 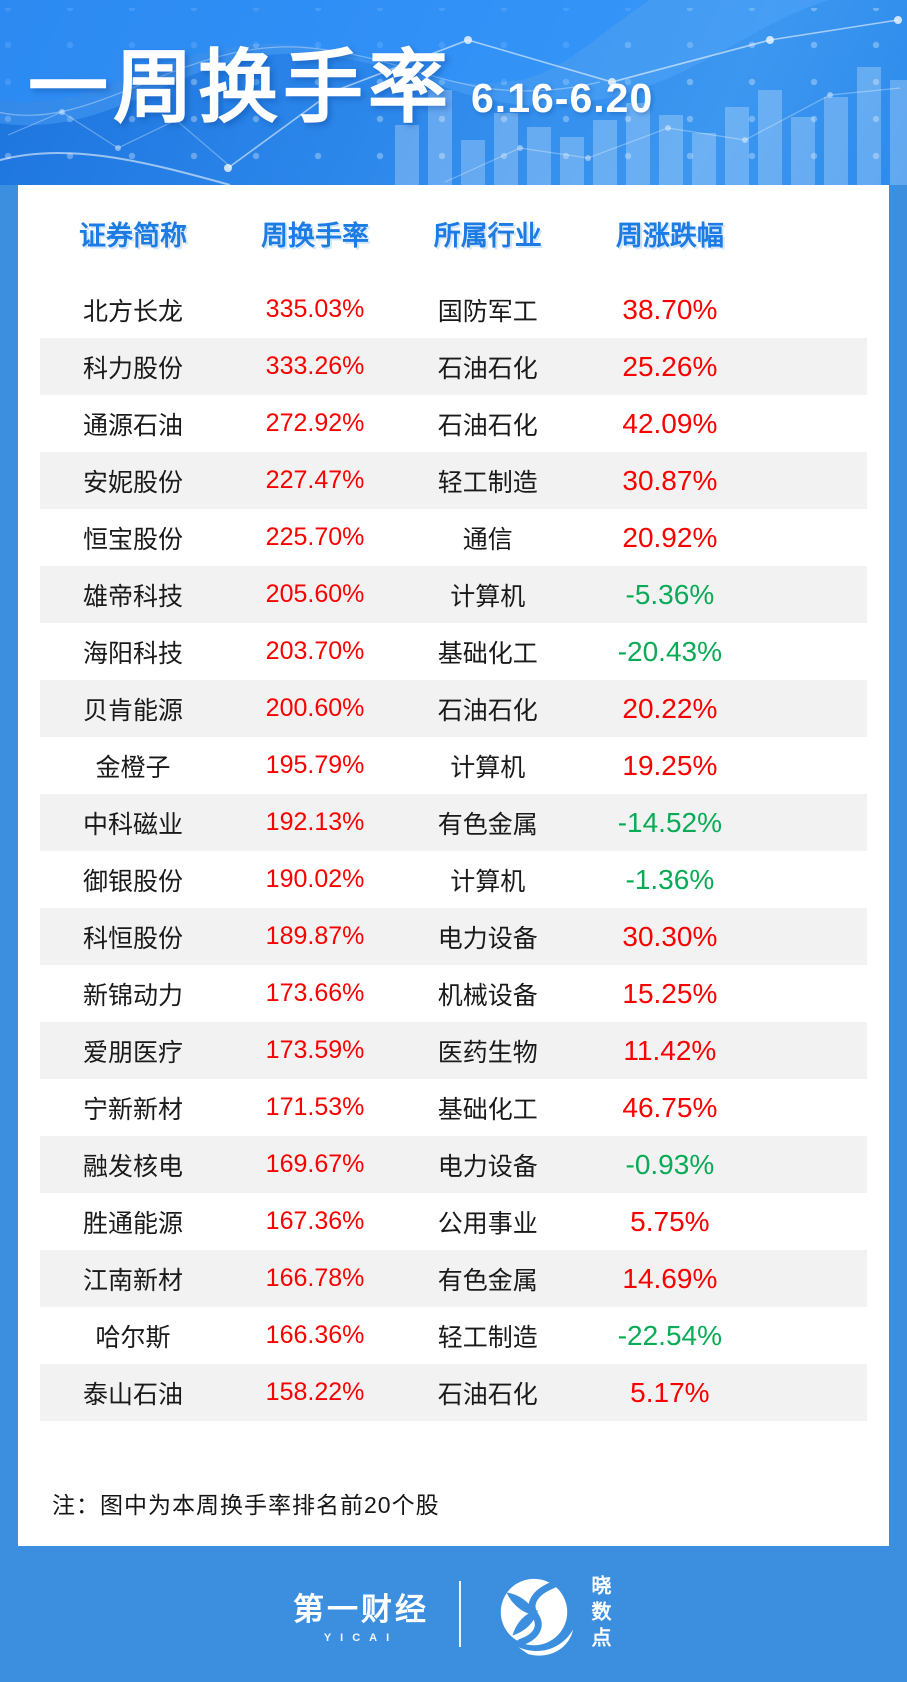 What do you see at coordinates (669, 1335) in the screenshot?
I see `change-value: -22.54%` at bounding box center [669, 1335].